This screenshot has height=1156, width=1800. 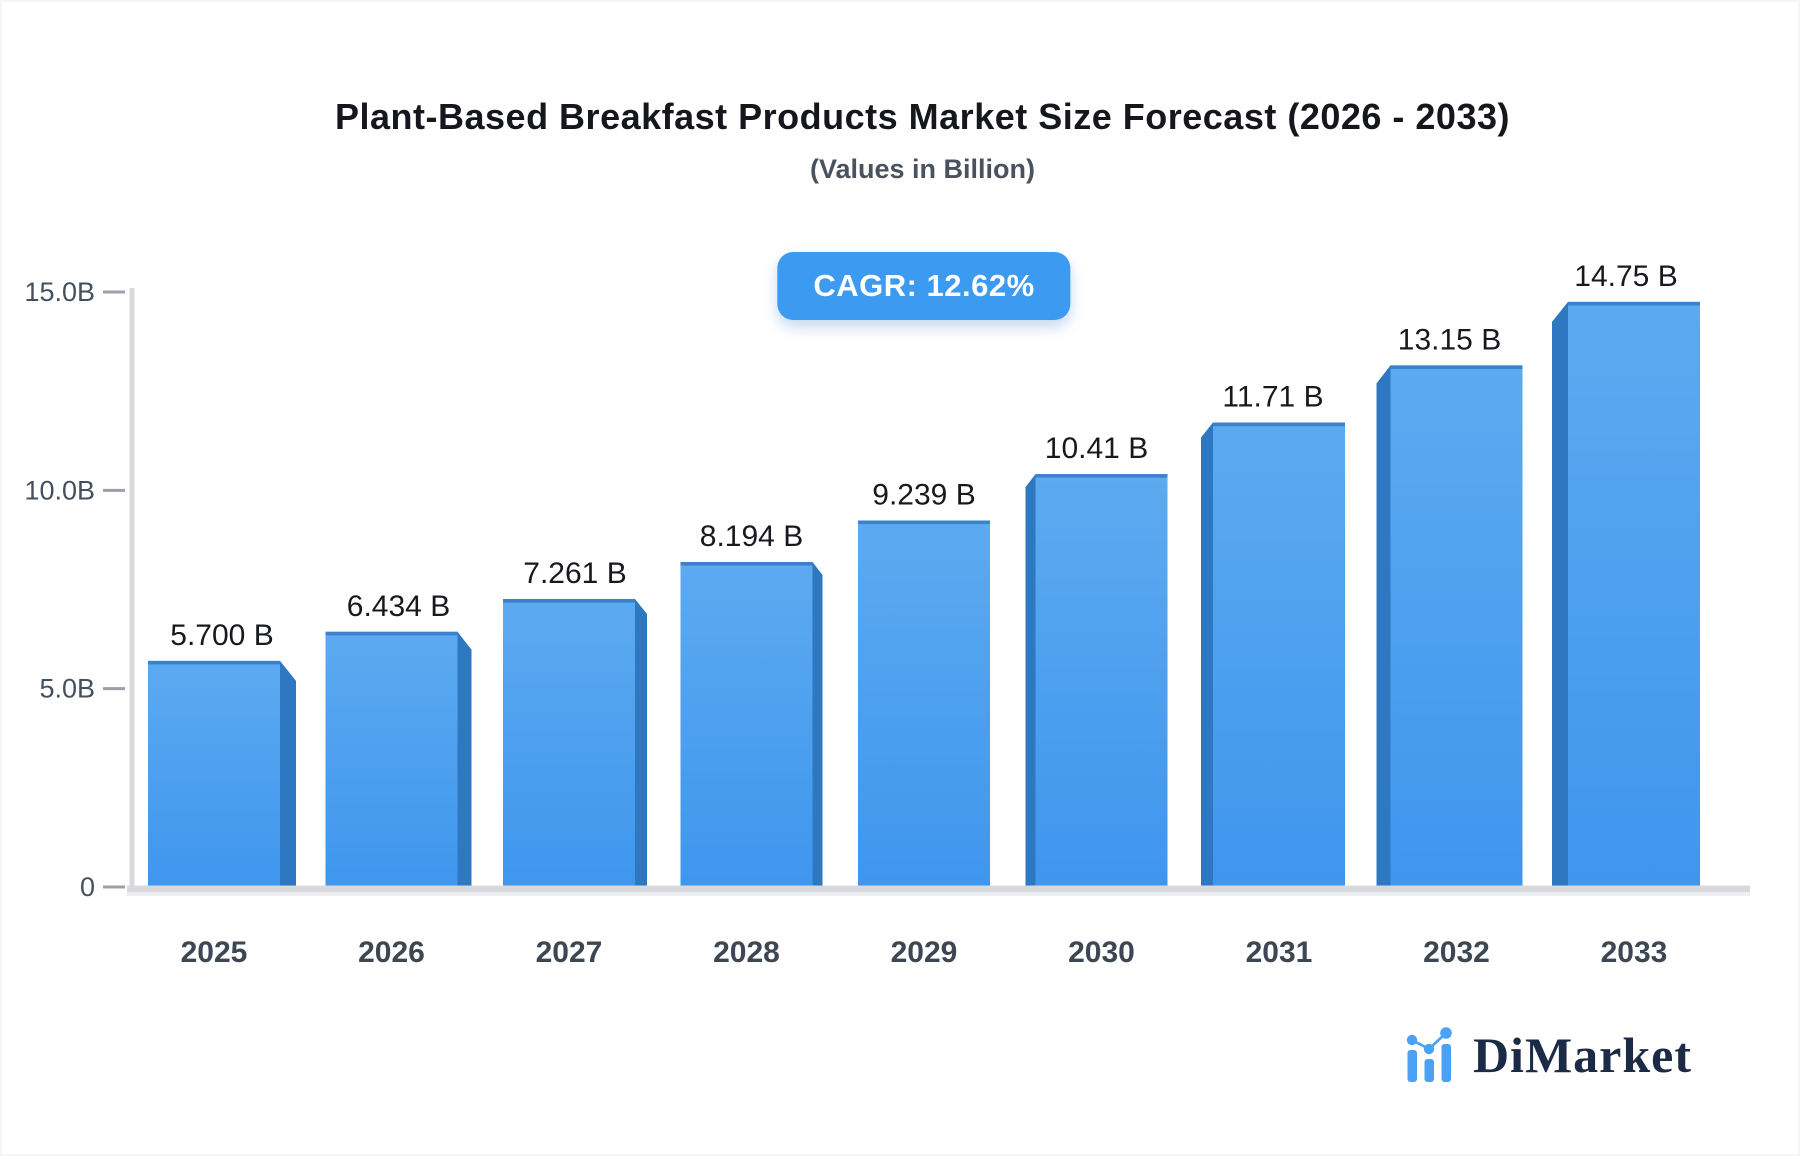 I want to click on y-axis-tick-label: 15.0B, so click(x=59, y=292).